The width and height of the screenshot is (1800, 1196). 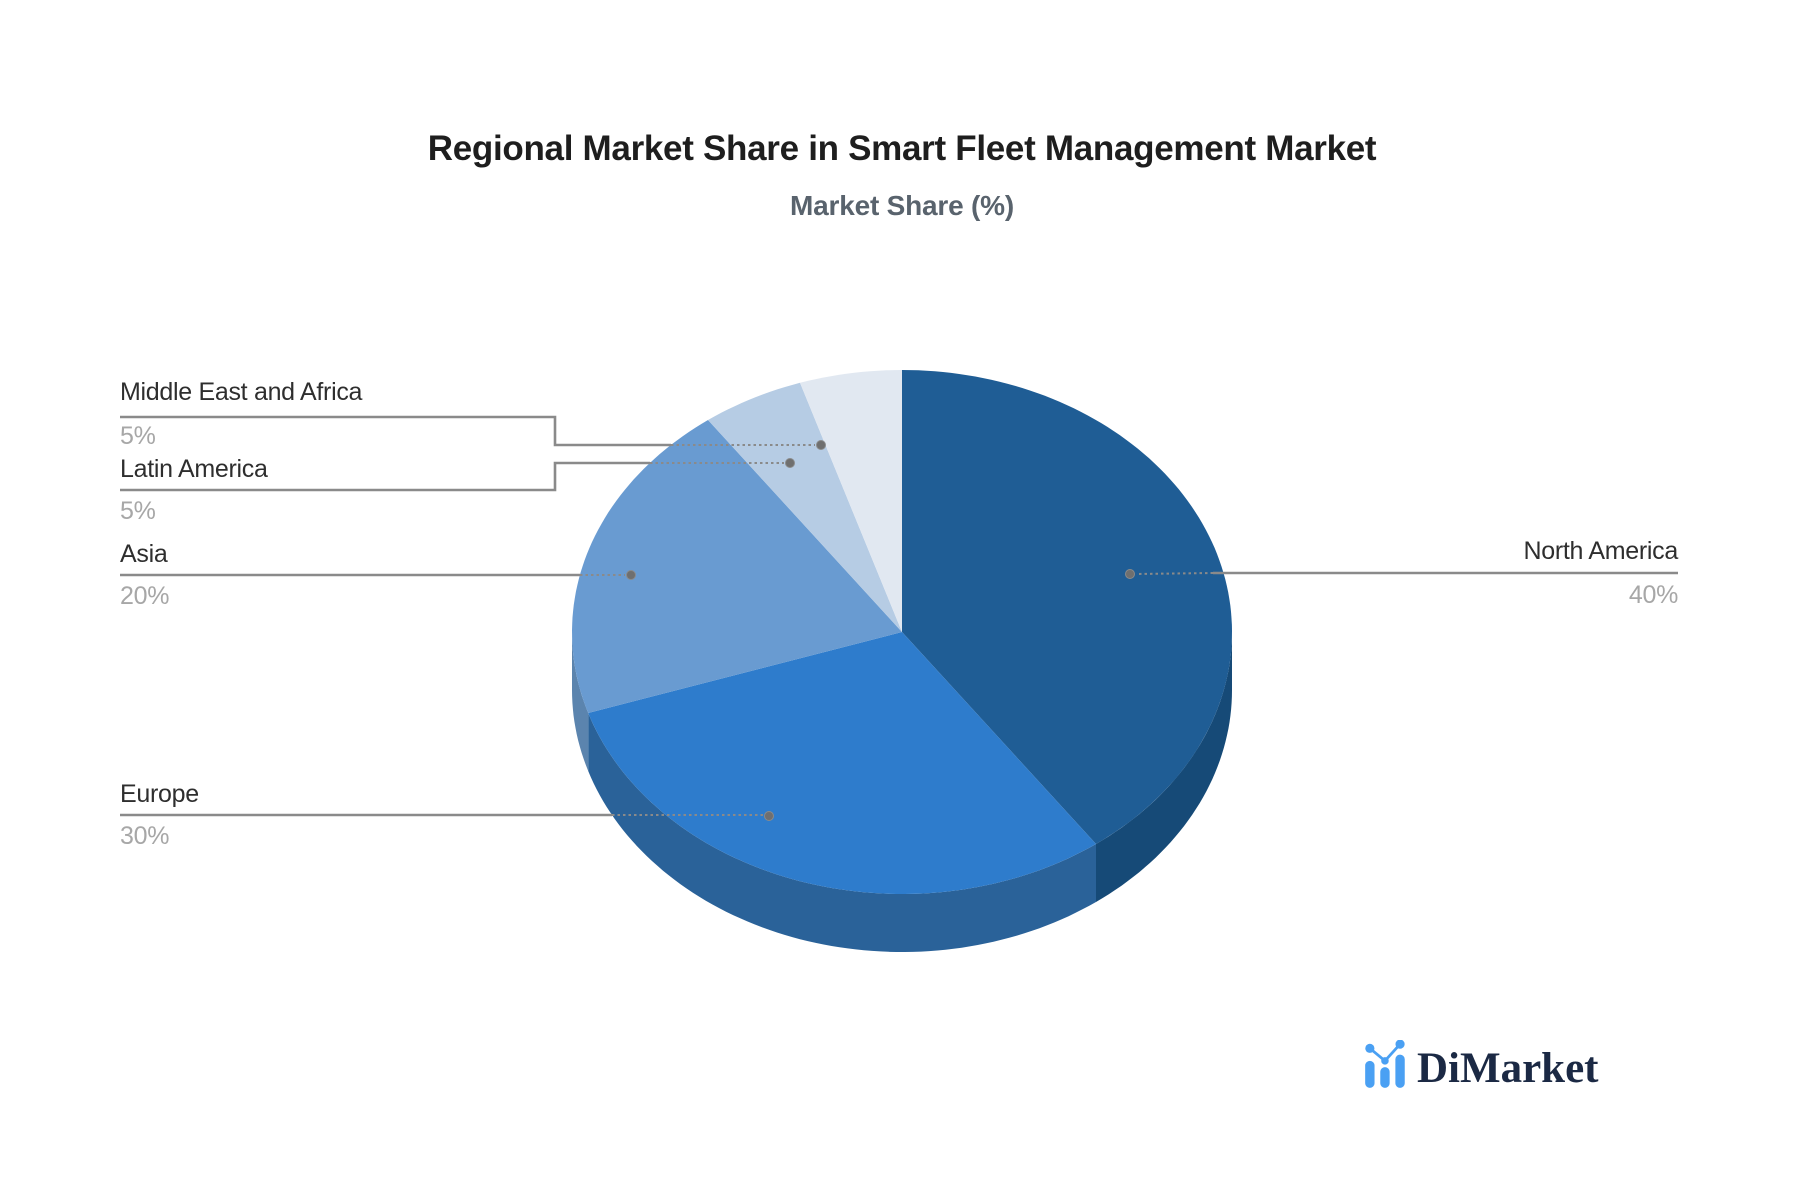 I want to click on label-asia: Asia, so click(x=144, y=554).